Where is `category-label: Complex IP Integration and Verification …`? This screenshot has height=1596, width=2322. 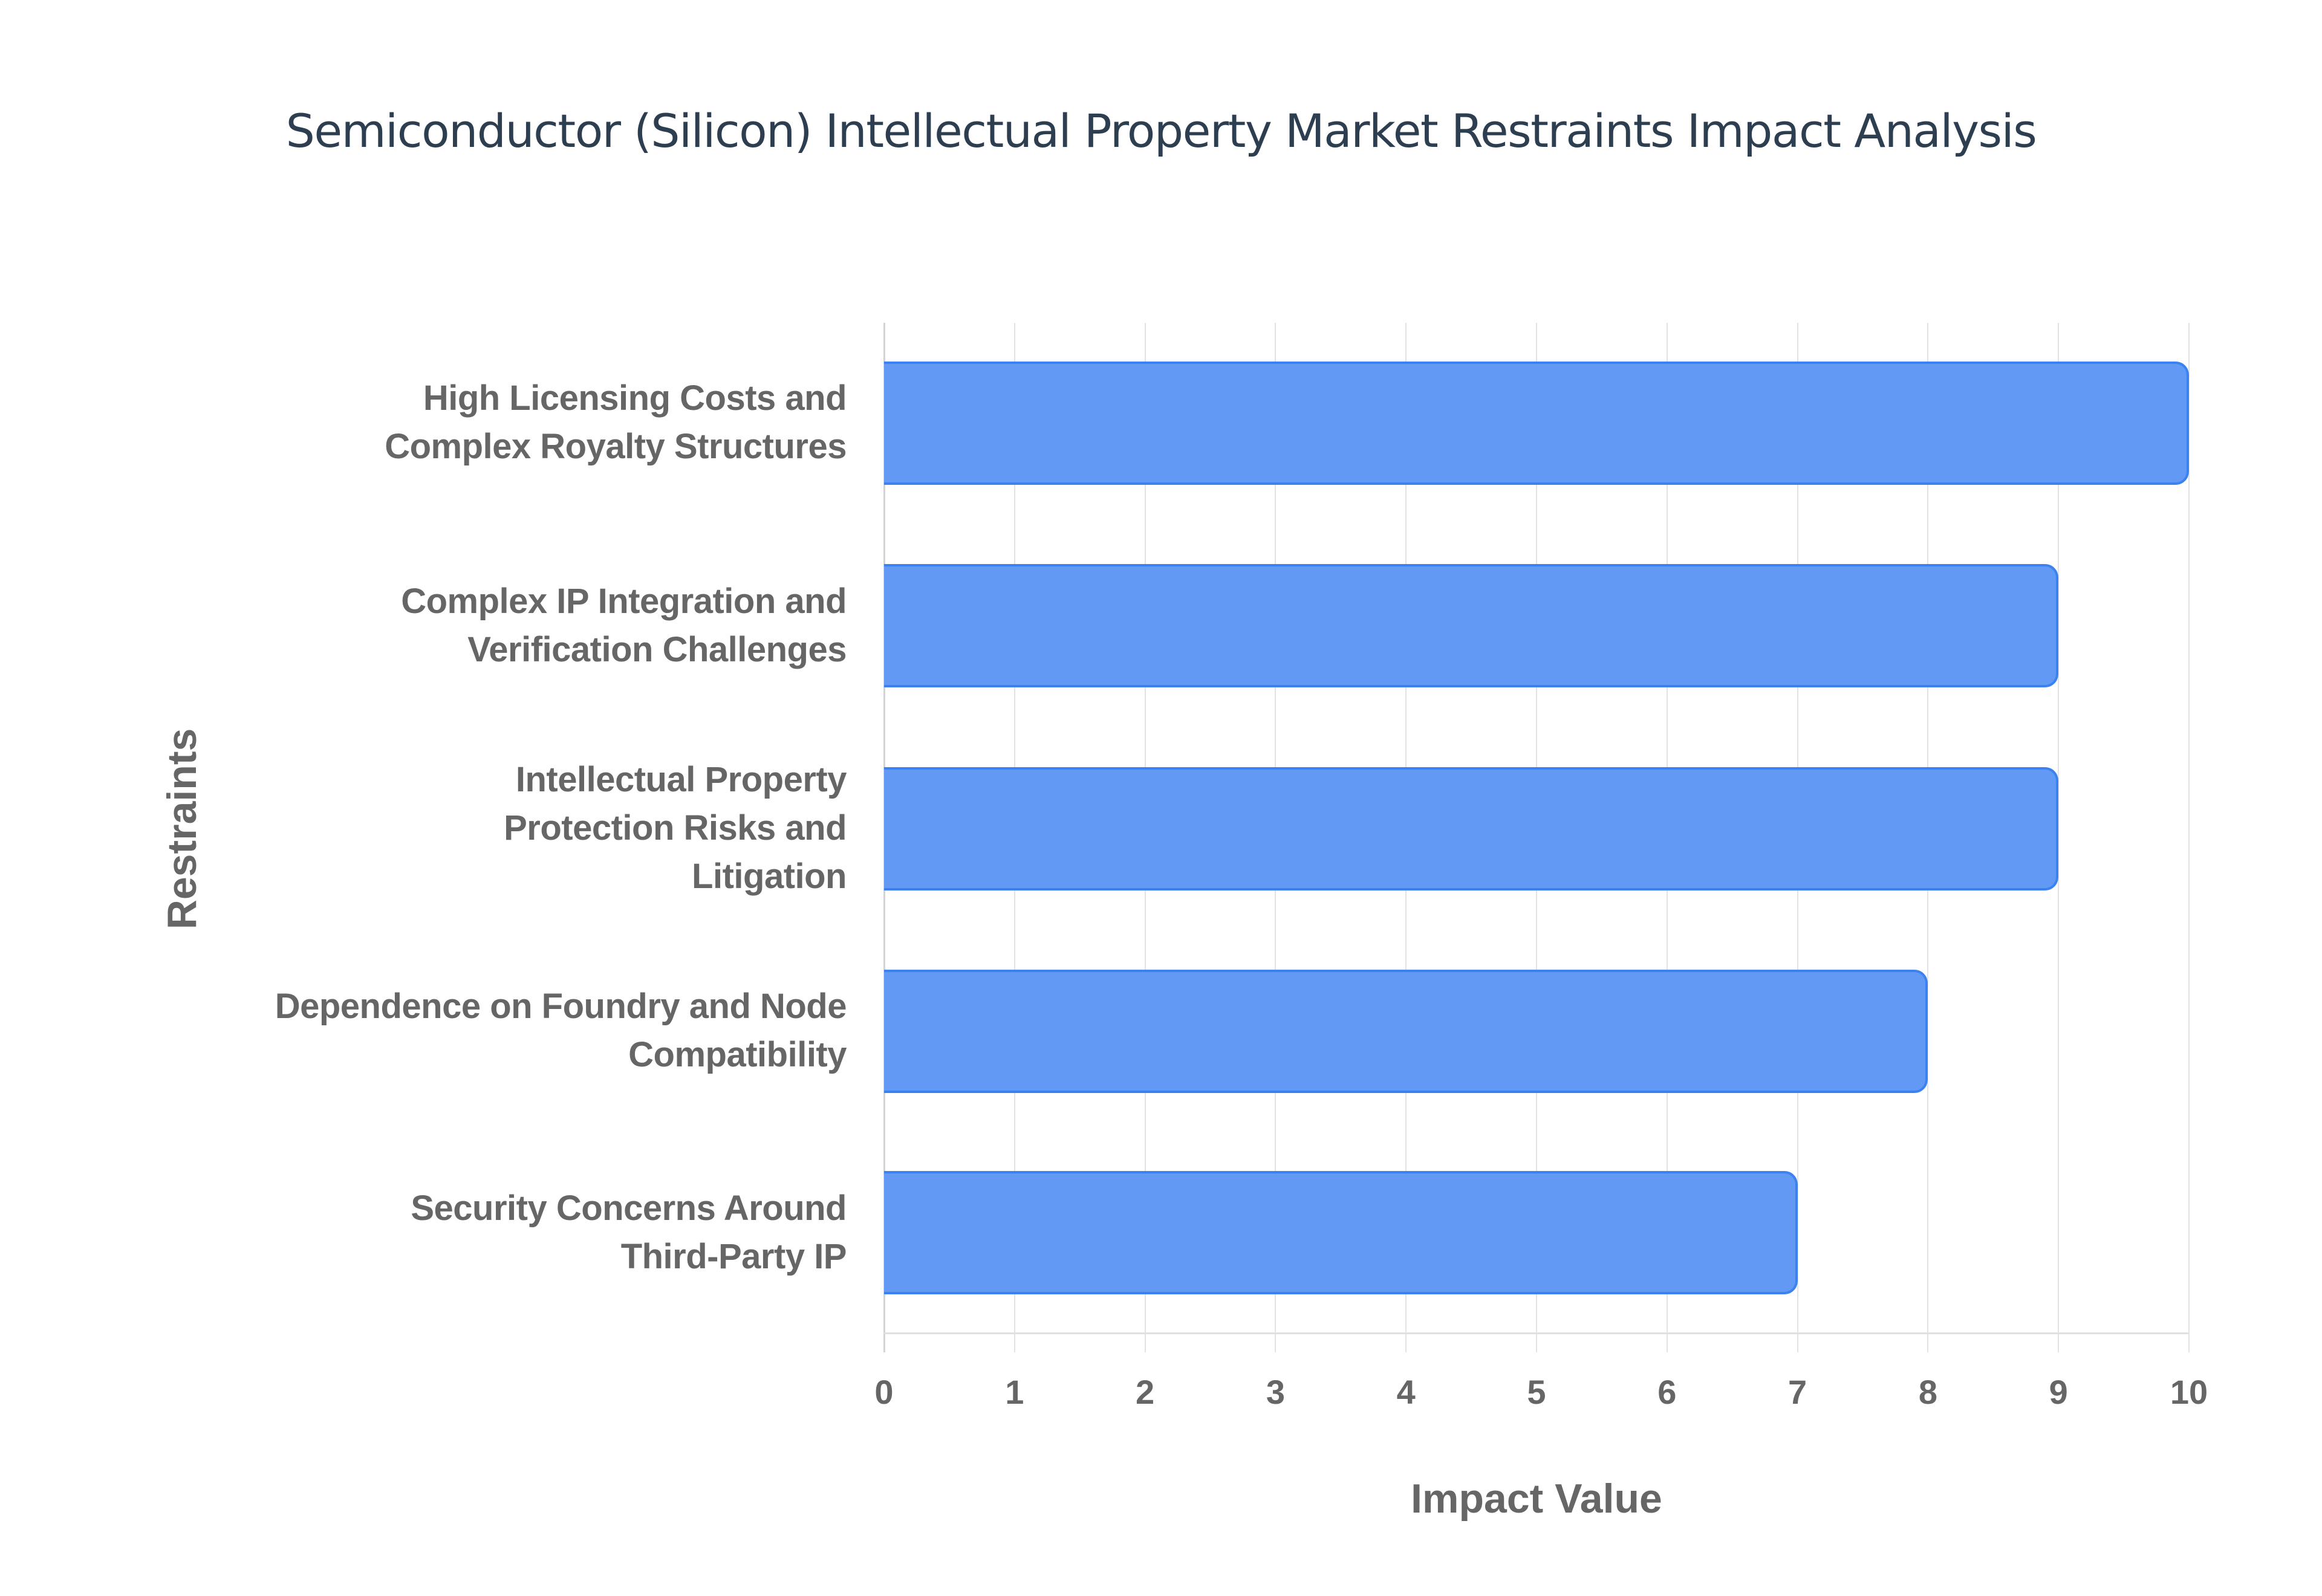 category-label: Complex IP Integration and Verification … is located at coordinates (514, 625).